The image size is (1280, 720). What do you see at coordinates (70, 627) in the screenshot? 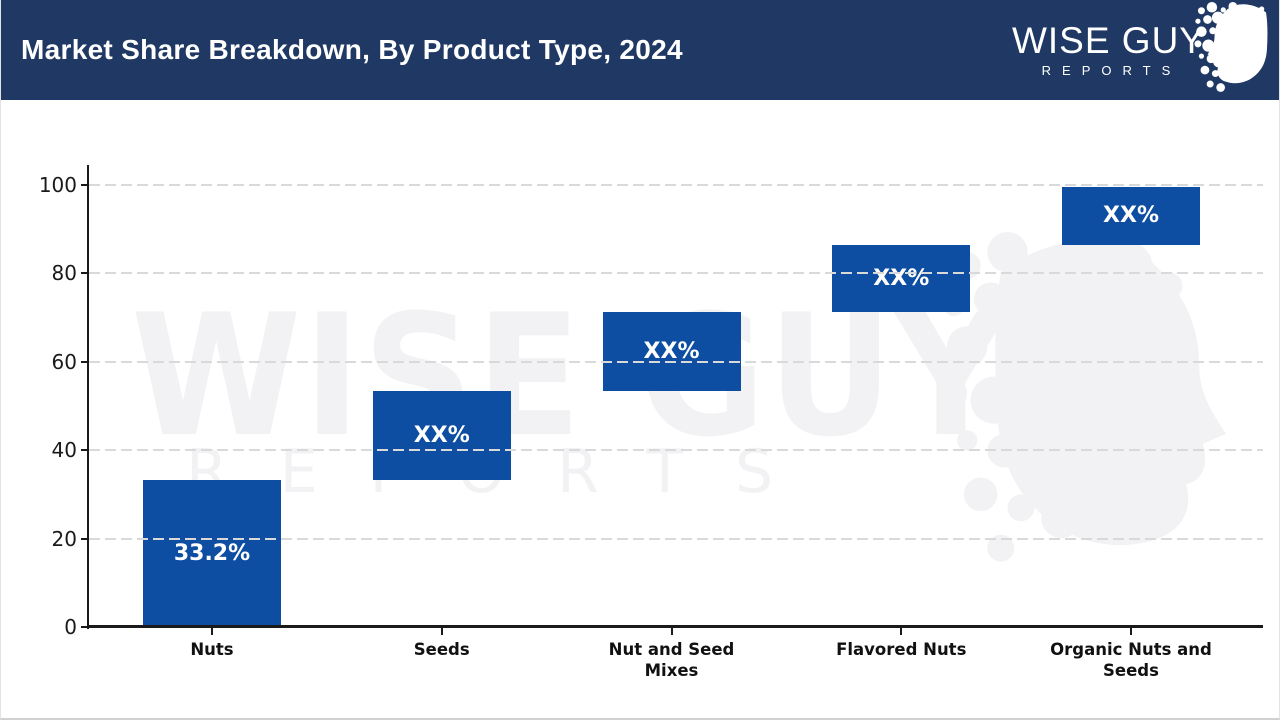
I see `y-tick-label-0: 0` at bounding box center [70, 627].